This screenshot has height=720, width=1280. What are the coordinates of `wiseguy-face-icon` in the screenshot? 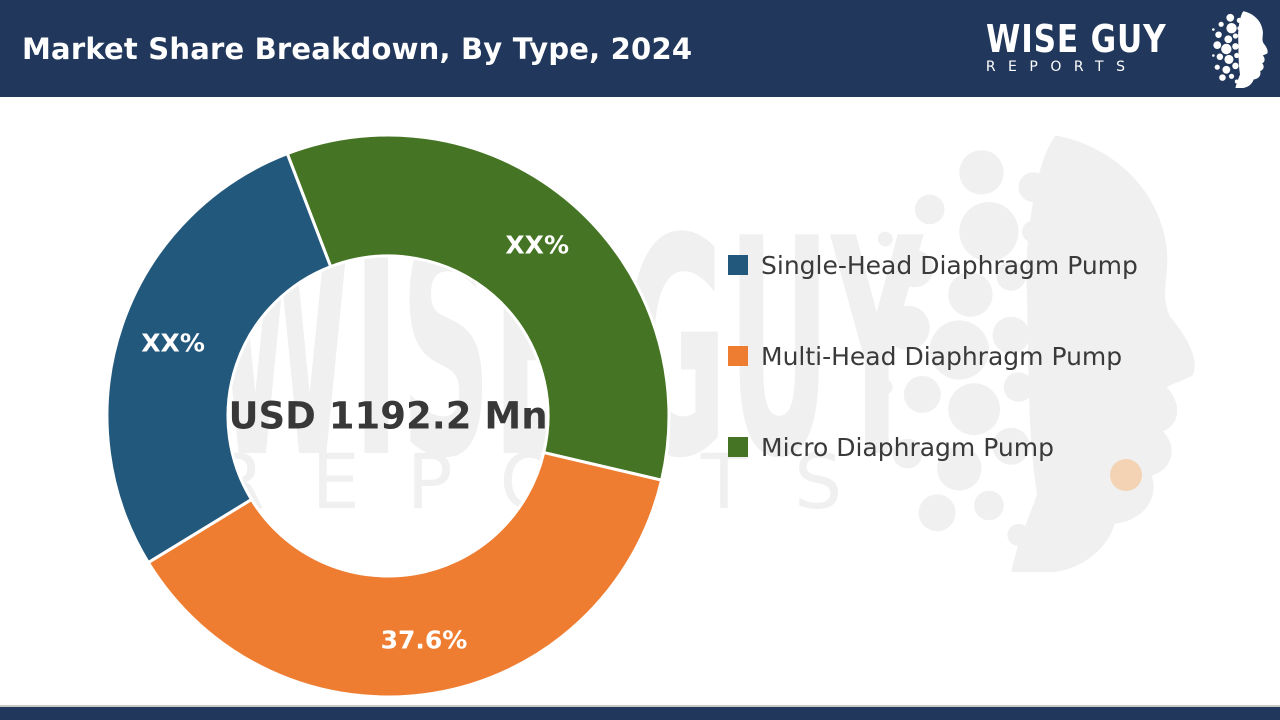 It's located at (1240, 49).